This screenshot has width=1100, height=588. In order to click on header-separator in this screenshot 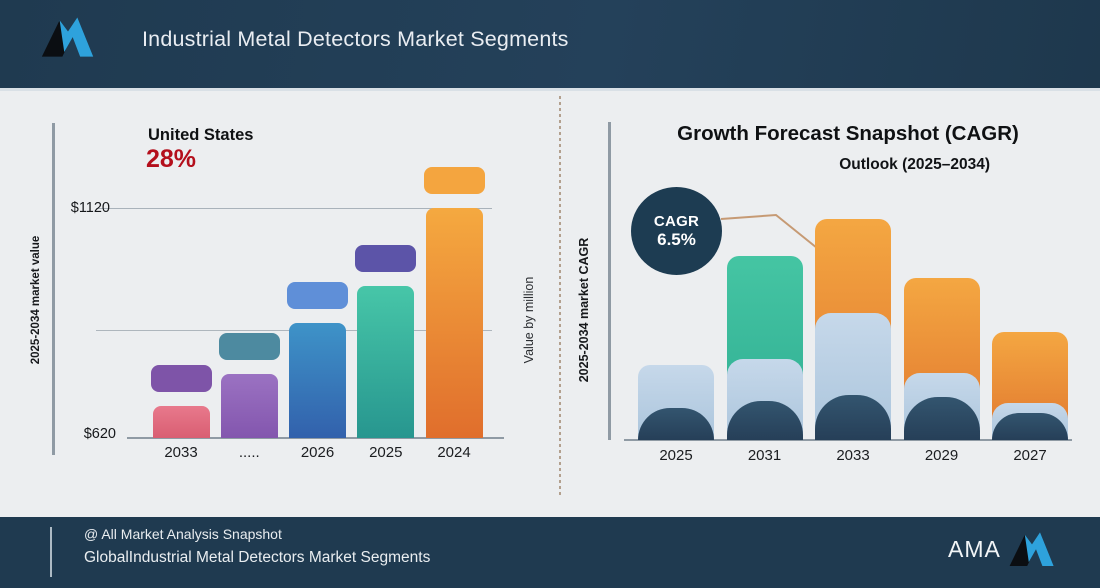, I will do `click(550, 89)`.